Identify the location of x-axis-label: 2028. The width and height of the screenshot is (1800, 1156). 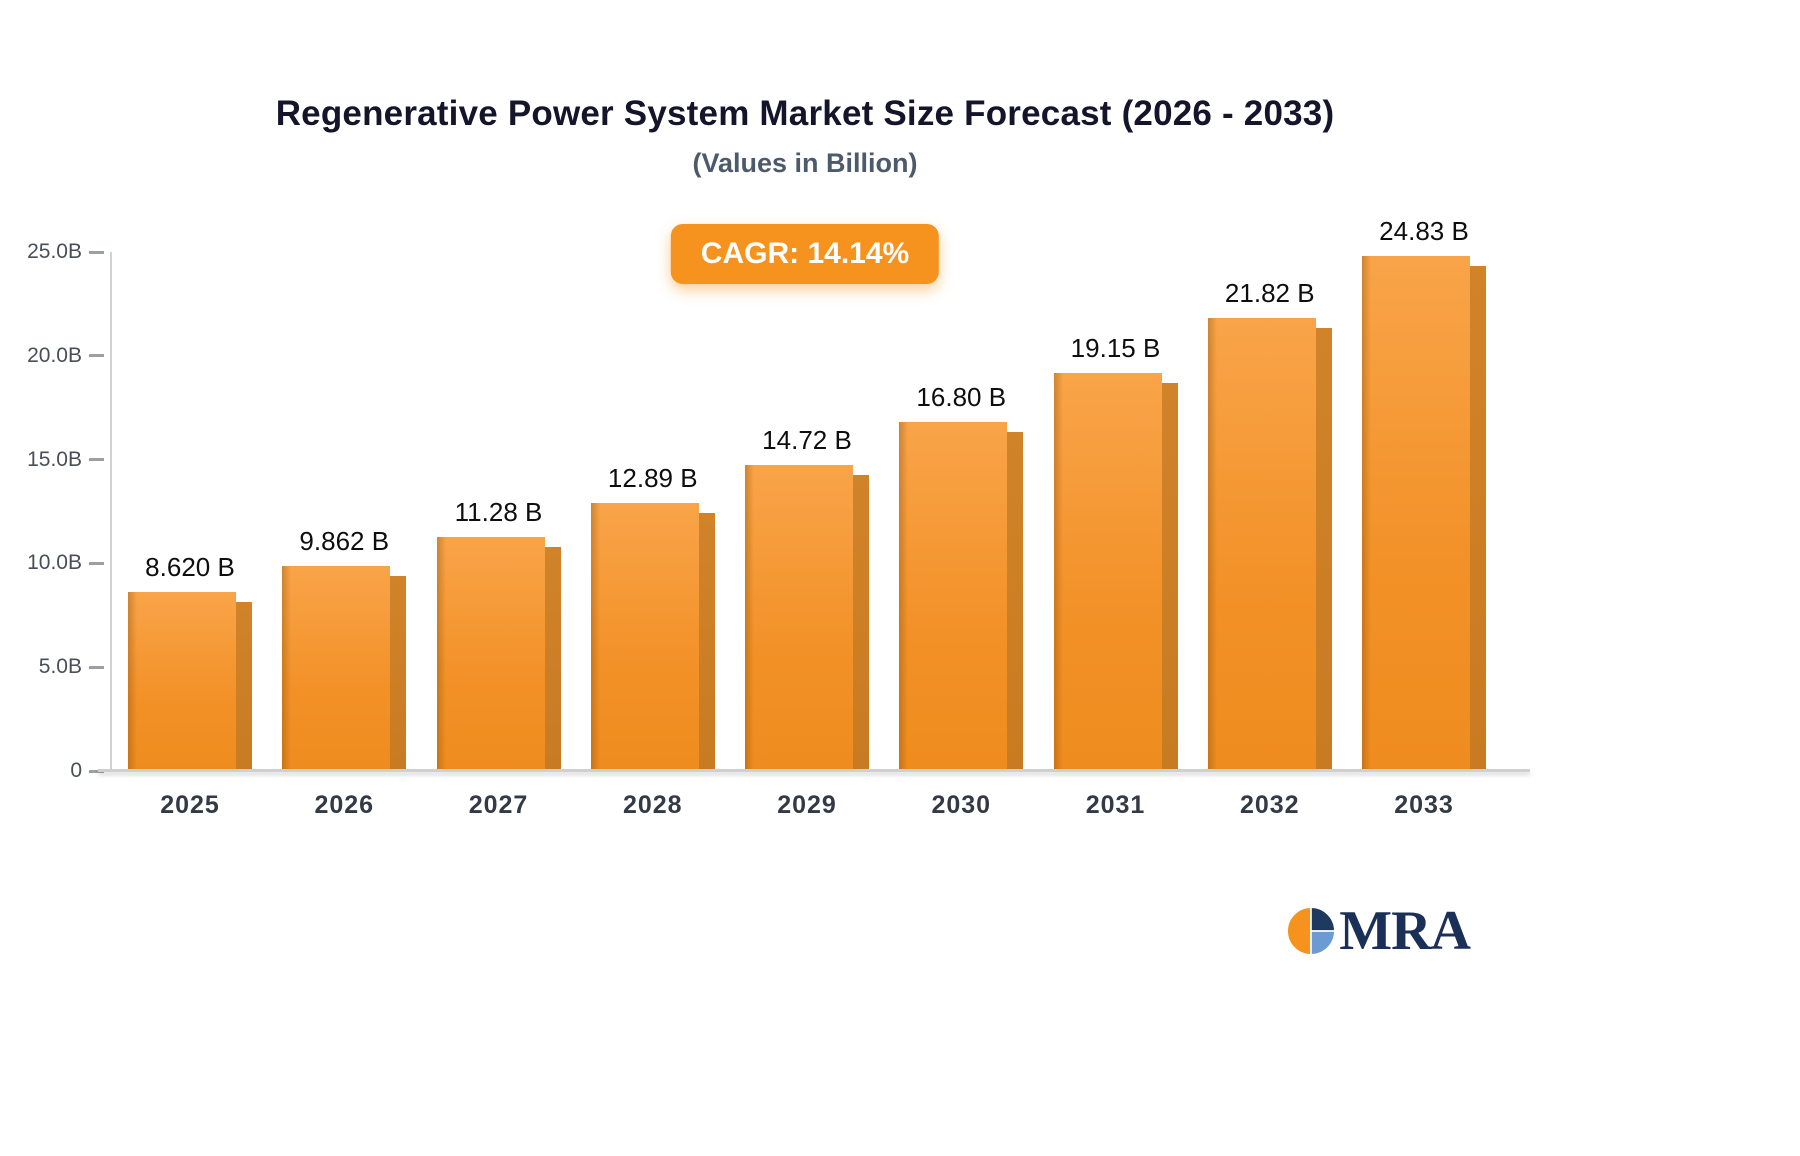
(652, 805).